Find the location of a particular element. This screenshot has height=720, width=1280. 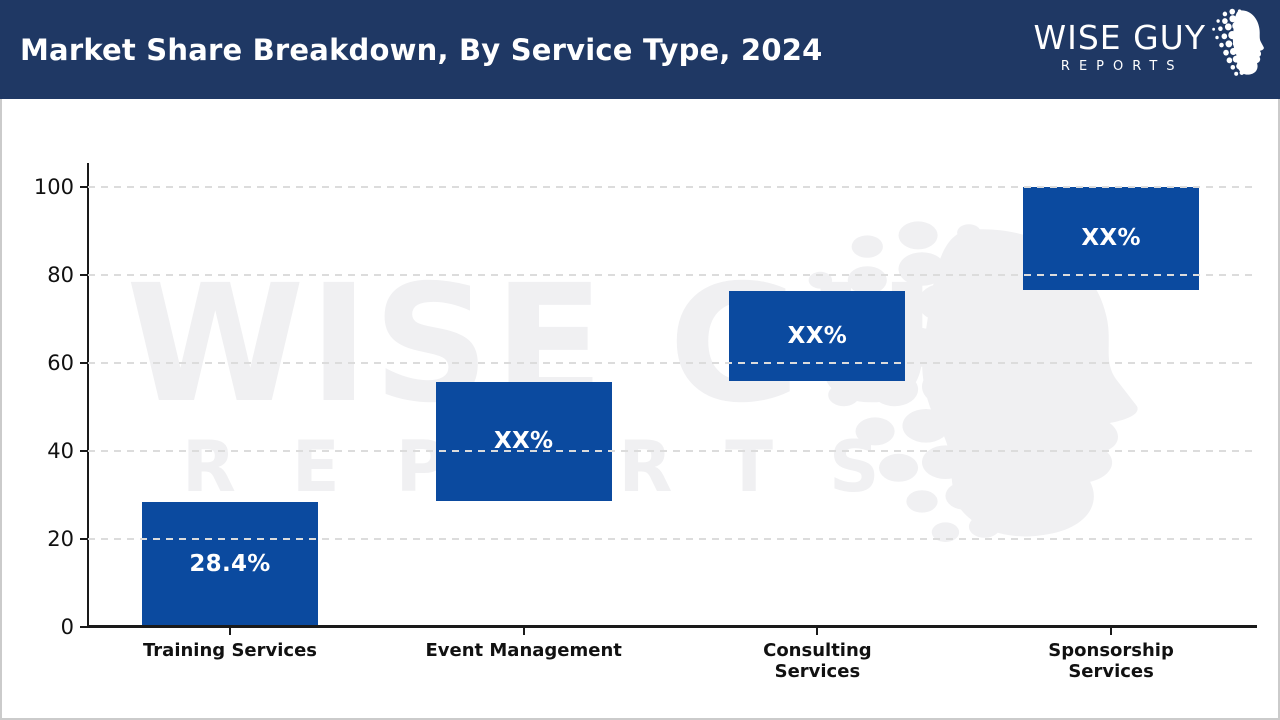

bar-event-management: XX% is located at coordinates (523, 441).